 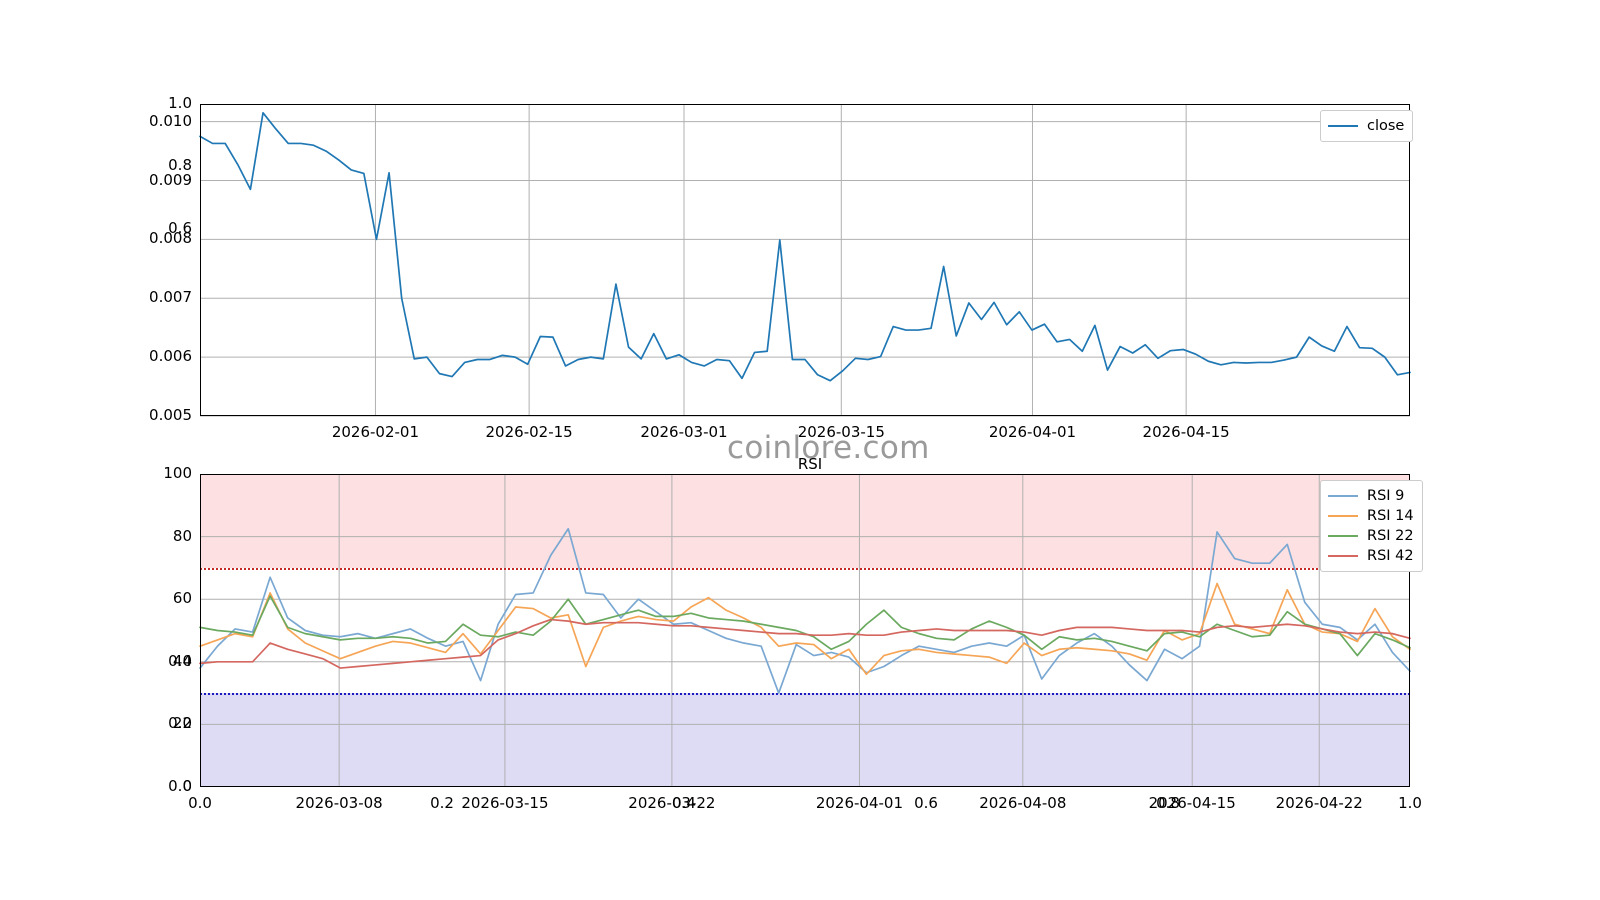 What do you see at coordinates (828, 448) in the screenshot?
I see `watermark-coinlore: coinlore.com` at bounding box center [828, 448].